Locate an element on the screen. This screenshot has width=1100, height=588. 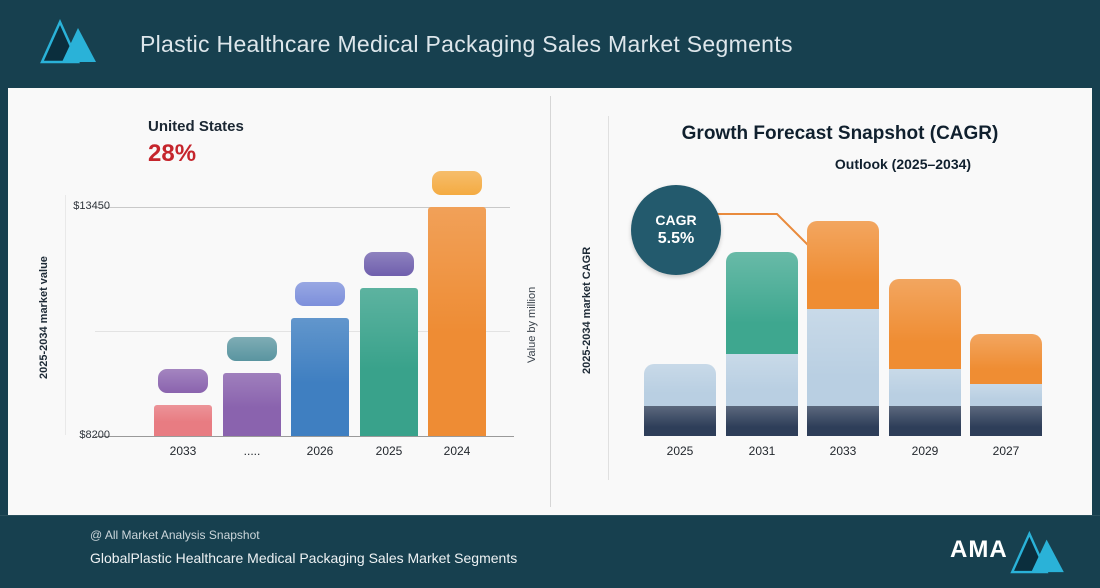
x-label-2026: 2026 is located at coordinates (320, 451).